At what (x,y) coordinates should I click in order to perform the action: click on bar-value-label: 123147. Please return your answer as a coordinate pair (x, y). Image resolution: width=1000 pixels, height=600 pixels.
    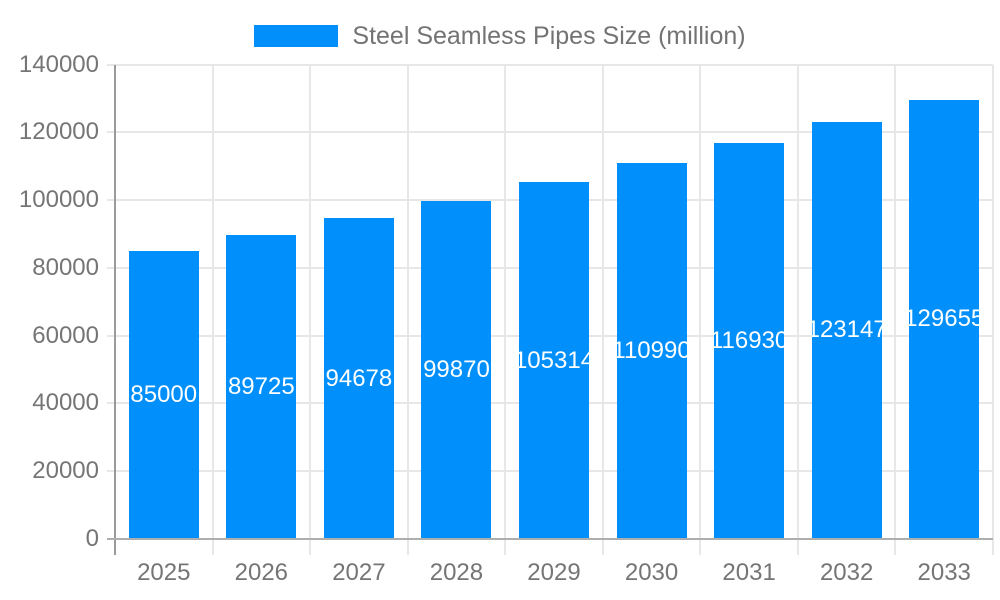
    Looking at the image, I should click on (846, 330).